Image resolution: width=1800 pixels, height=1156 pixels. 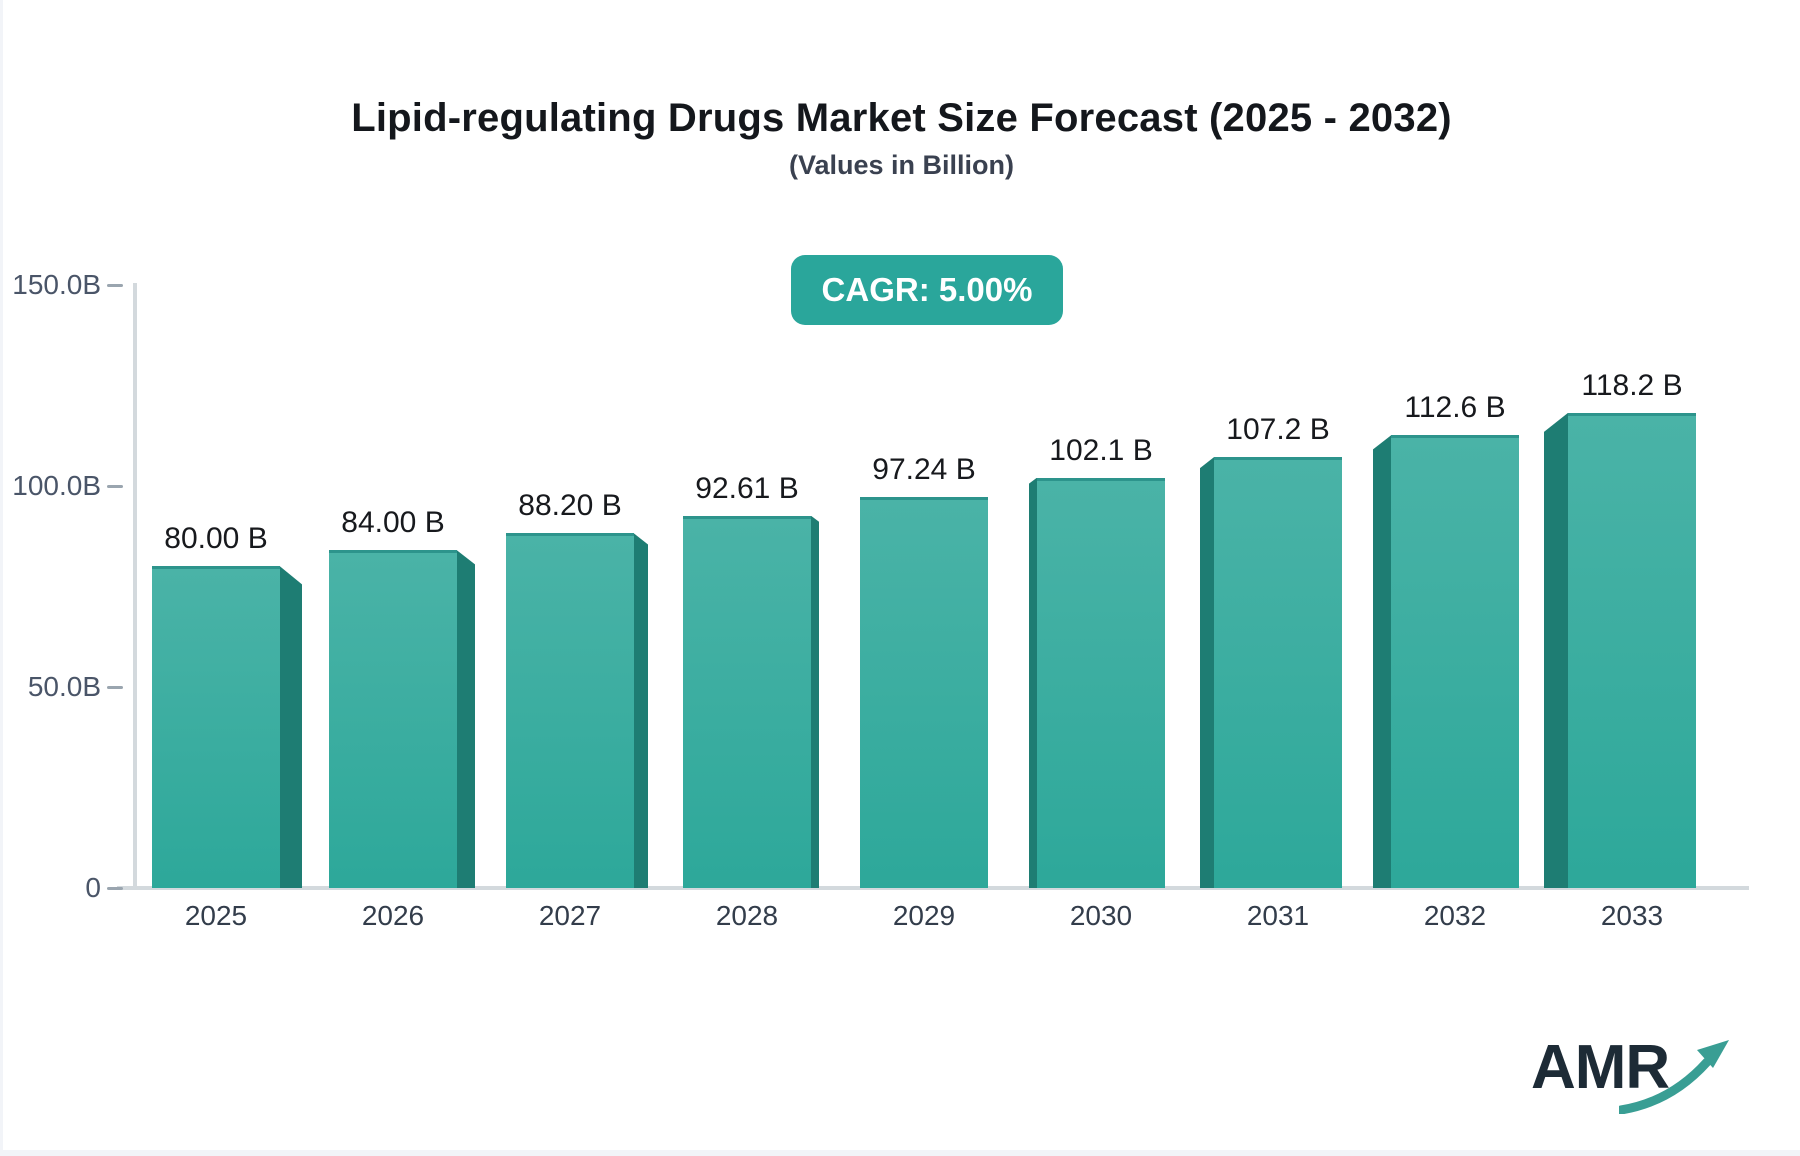 I want to click on x-axis-label-2030: 2030, so click(x=1101, y=915).